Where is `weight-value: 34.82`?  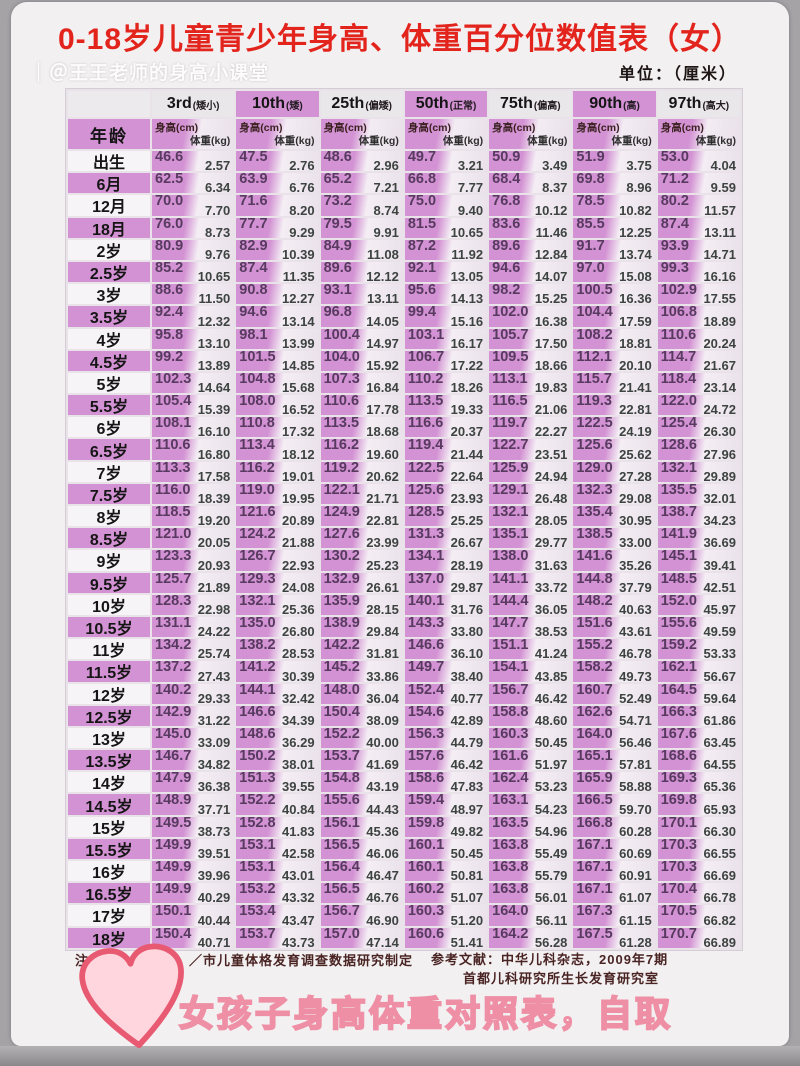
weight-value: 34.82 is located at coordinates (214, 765).